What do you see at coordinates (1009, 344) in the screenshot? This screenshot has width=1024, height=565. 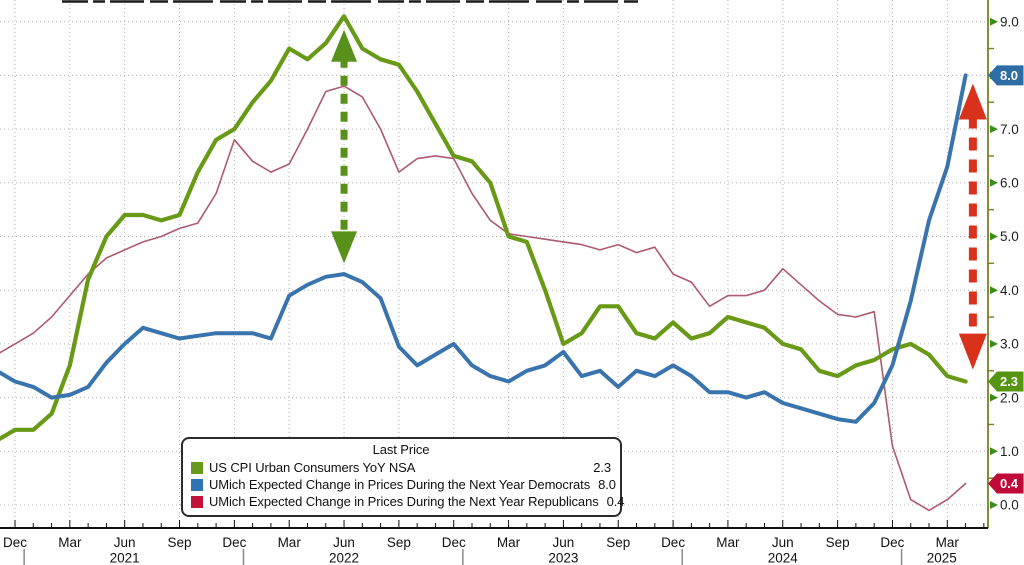 I see `y-axis-tick-label: 3.0` at bounding box center [1009, 344].